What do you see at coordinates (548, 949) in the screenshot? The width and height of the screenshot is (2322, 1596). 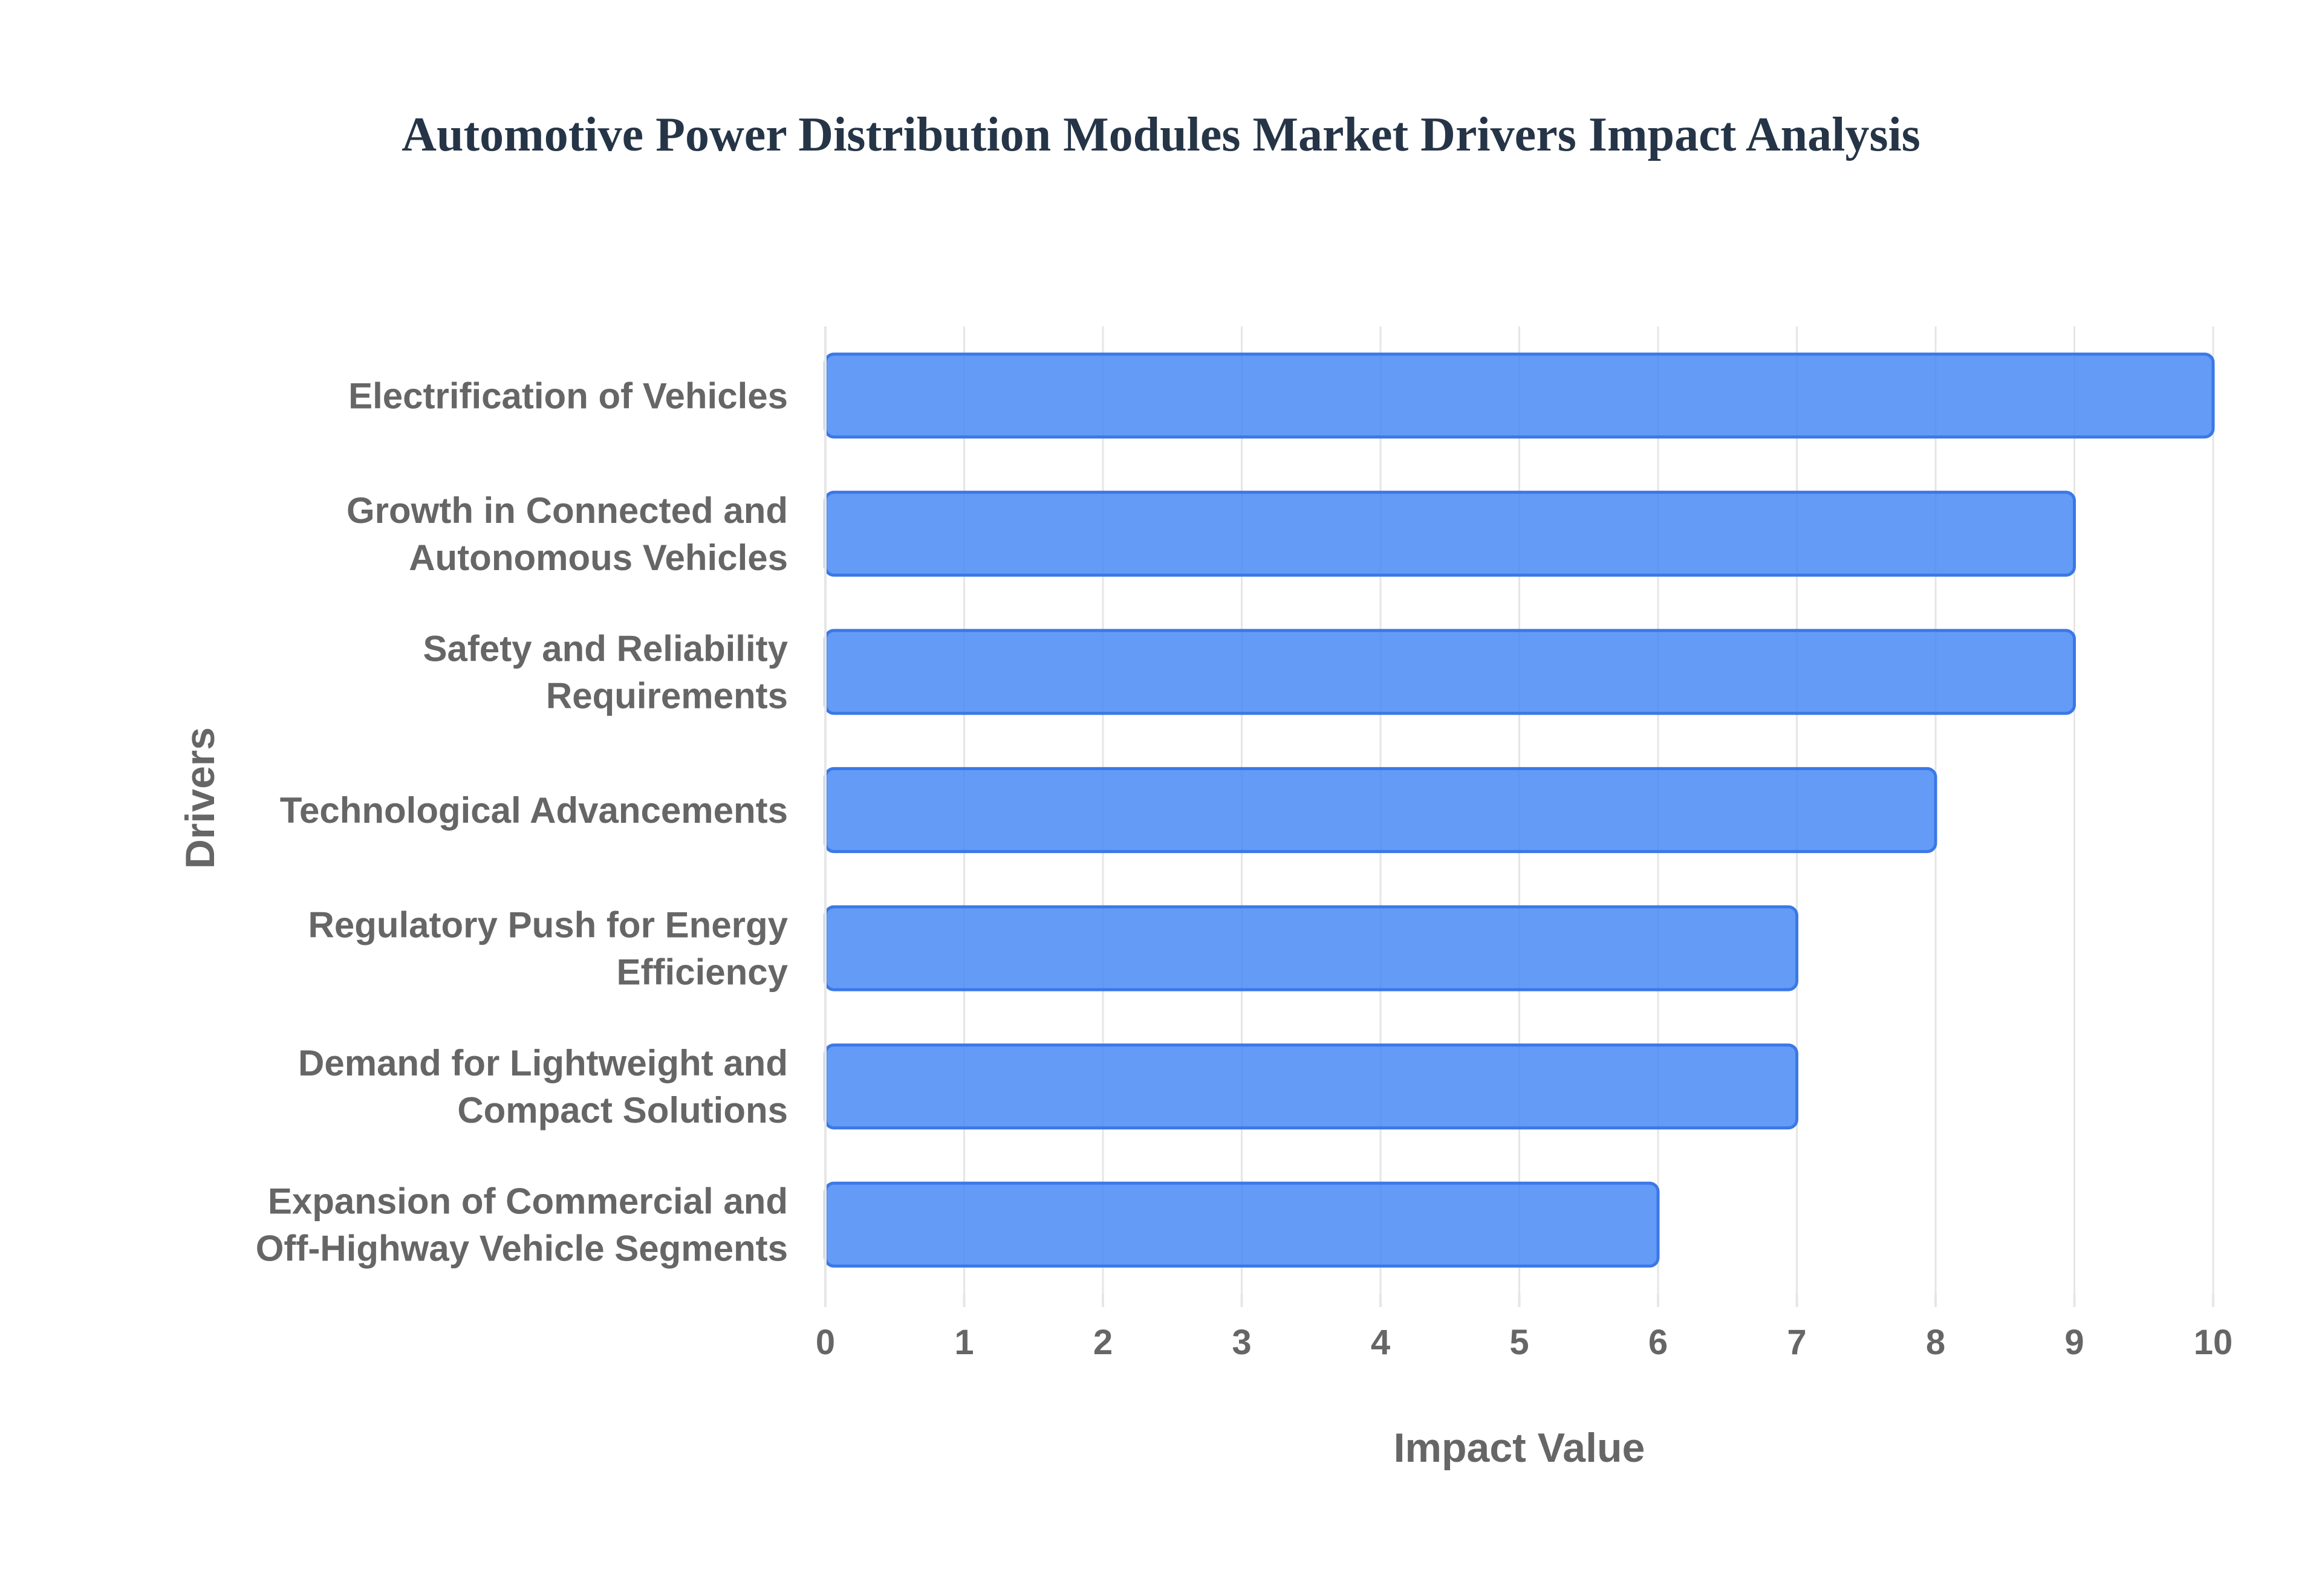 I see `category-label: Regulatory Push for Energy Efficiency` at bounding box center [548, 949].